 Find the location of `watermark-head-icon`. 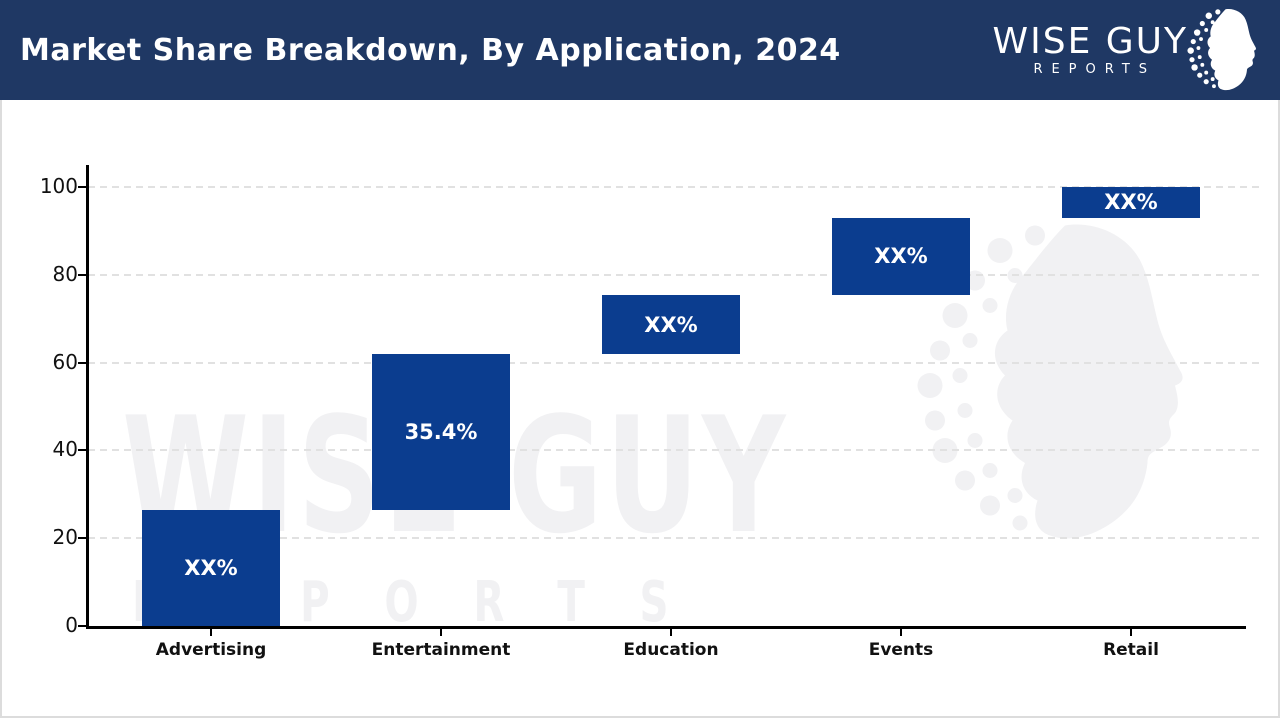

watermark-head-icon is located at coordinates (1050, 381).